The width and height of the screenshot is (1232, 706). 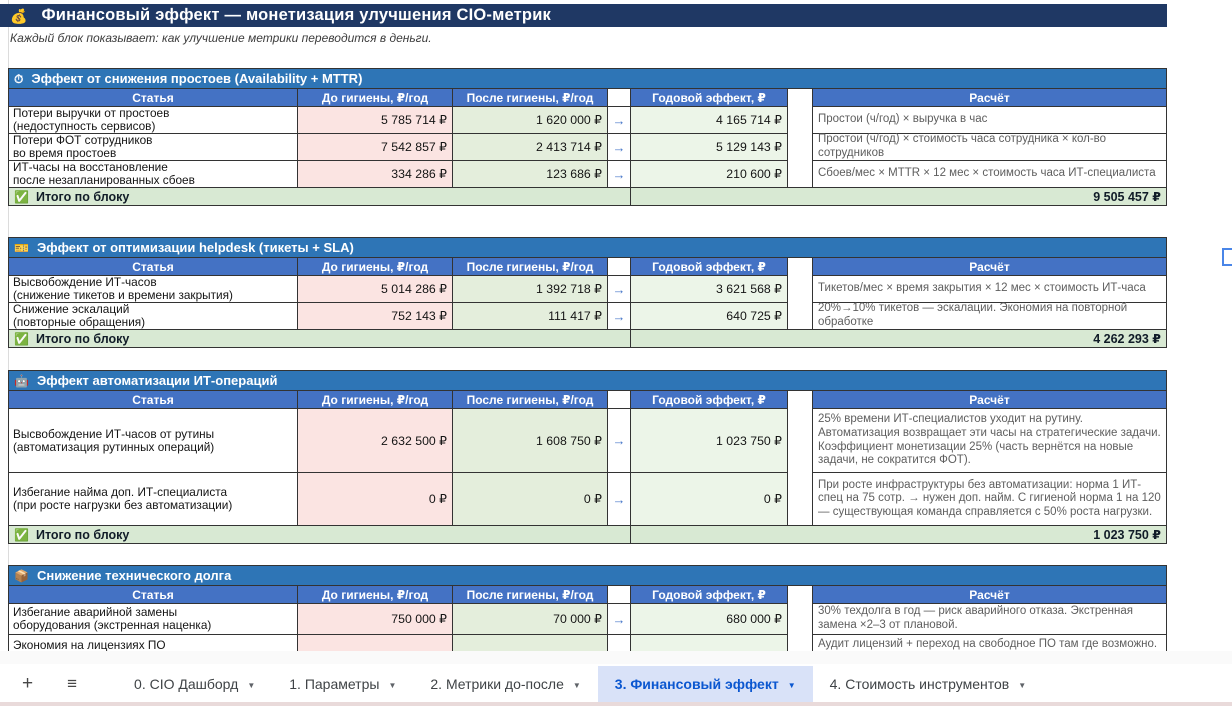 I want to click on before-cell: 600 000 ₽, so click(x=375, y=643).